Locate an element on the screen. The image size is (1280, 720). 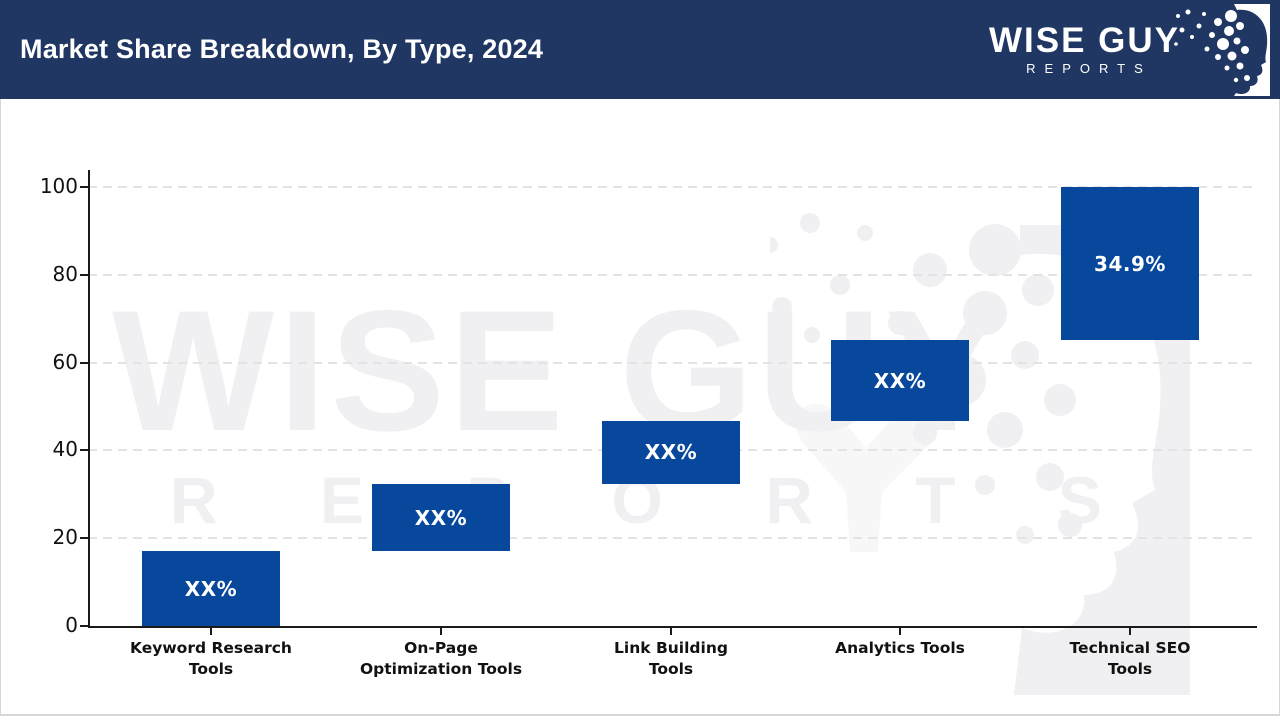
y-tick-label-20: 20 is located at coordinates (65, 537).